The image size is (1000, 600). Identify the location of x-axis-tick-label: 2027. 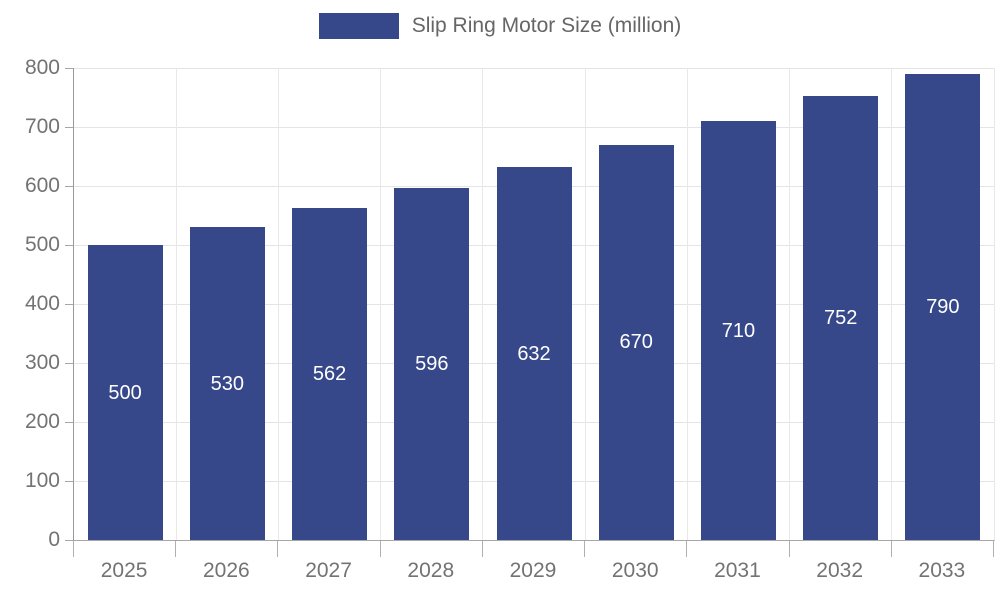
(328, 570).